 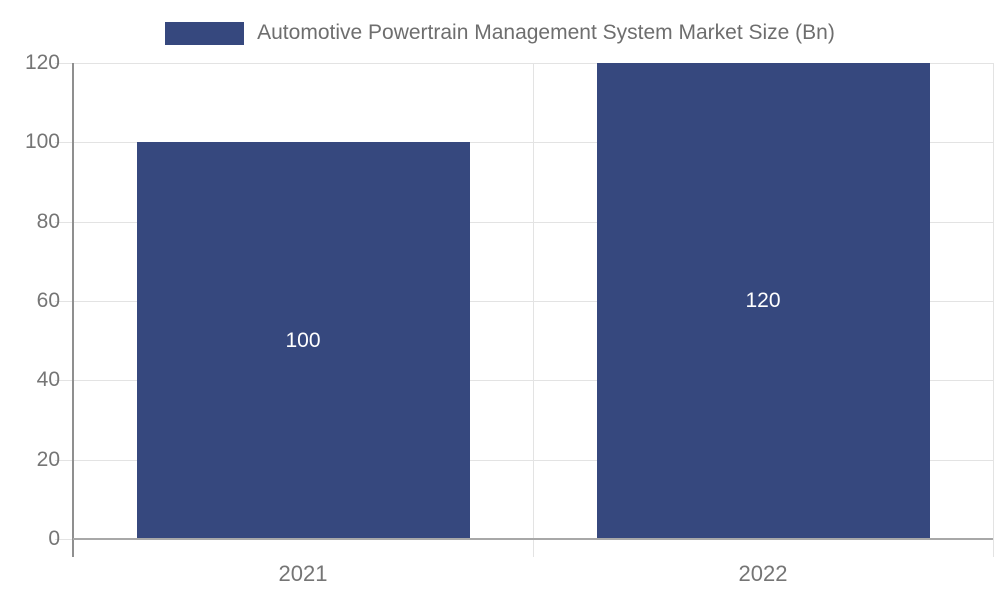 I want to click on y-tick-label: 60, so click(x=48, y=300).